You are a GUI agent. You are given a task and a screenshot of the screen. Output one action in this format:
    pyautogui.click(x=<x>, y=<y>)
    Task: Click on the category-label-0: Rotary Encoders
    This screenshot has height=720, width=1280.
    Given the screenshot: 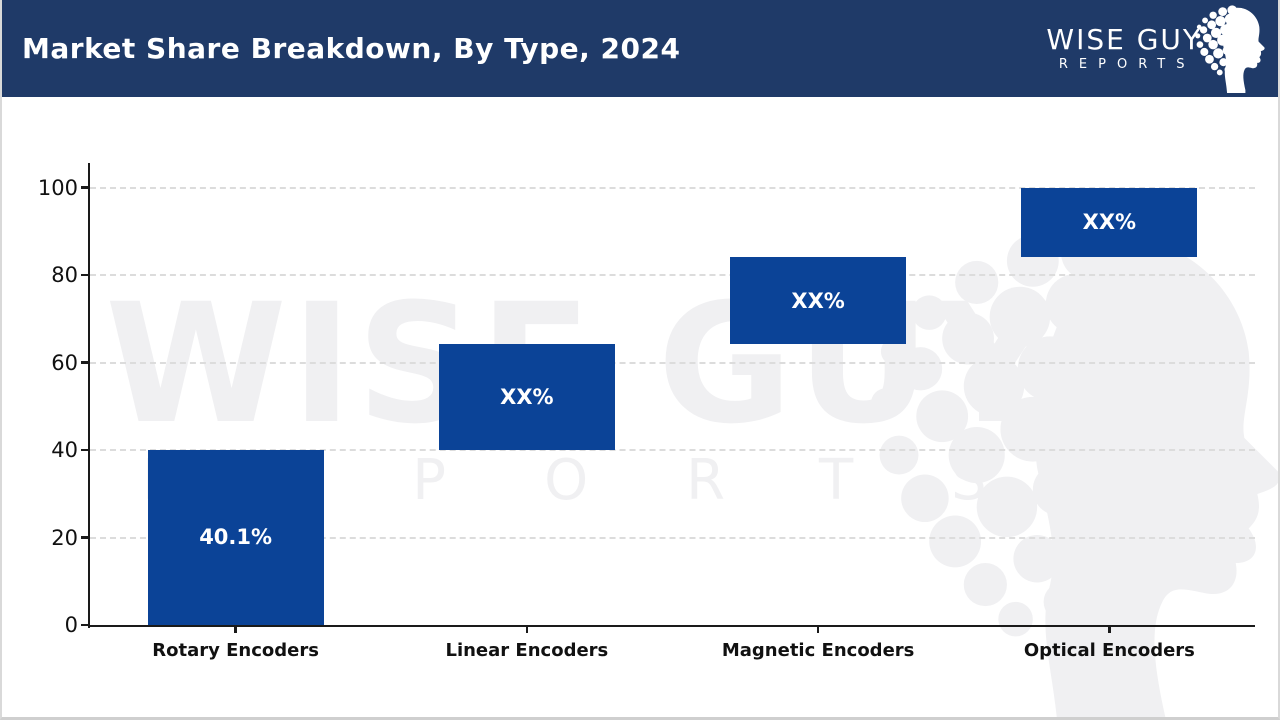 What is the action you would take?
    pyautogui.click(x=235, y=650)
    